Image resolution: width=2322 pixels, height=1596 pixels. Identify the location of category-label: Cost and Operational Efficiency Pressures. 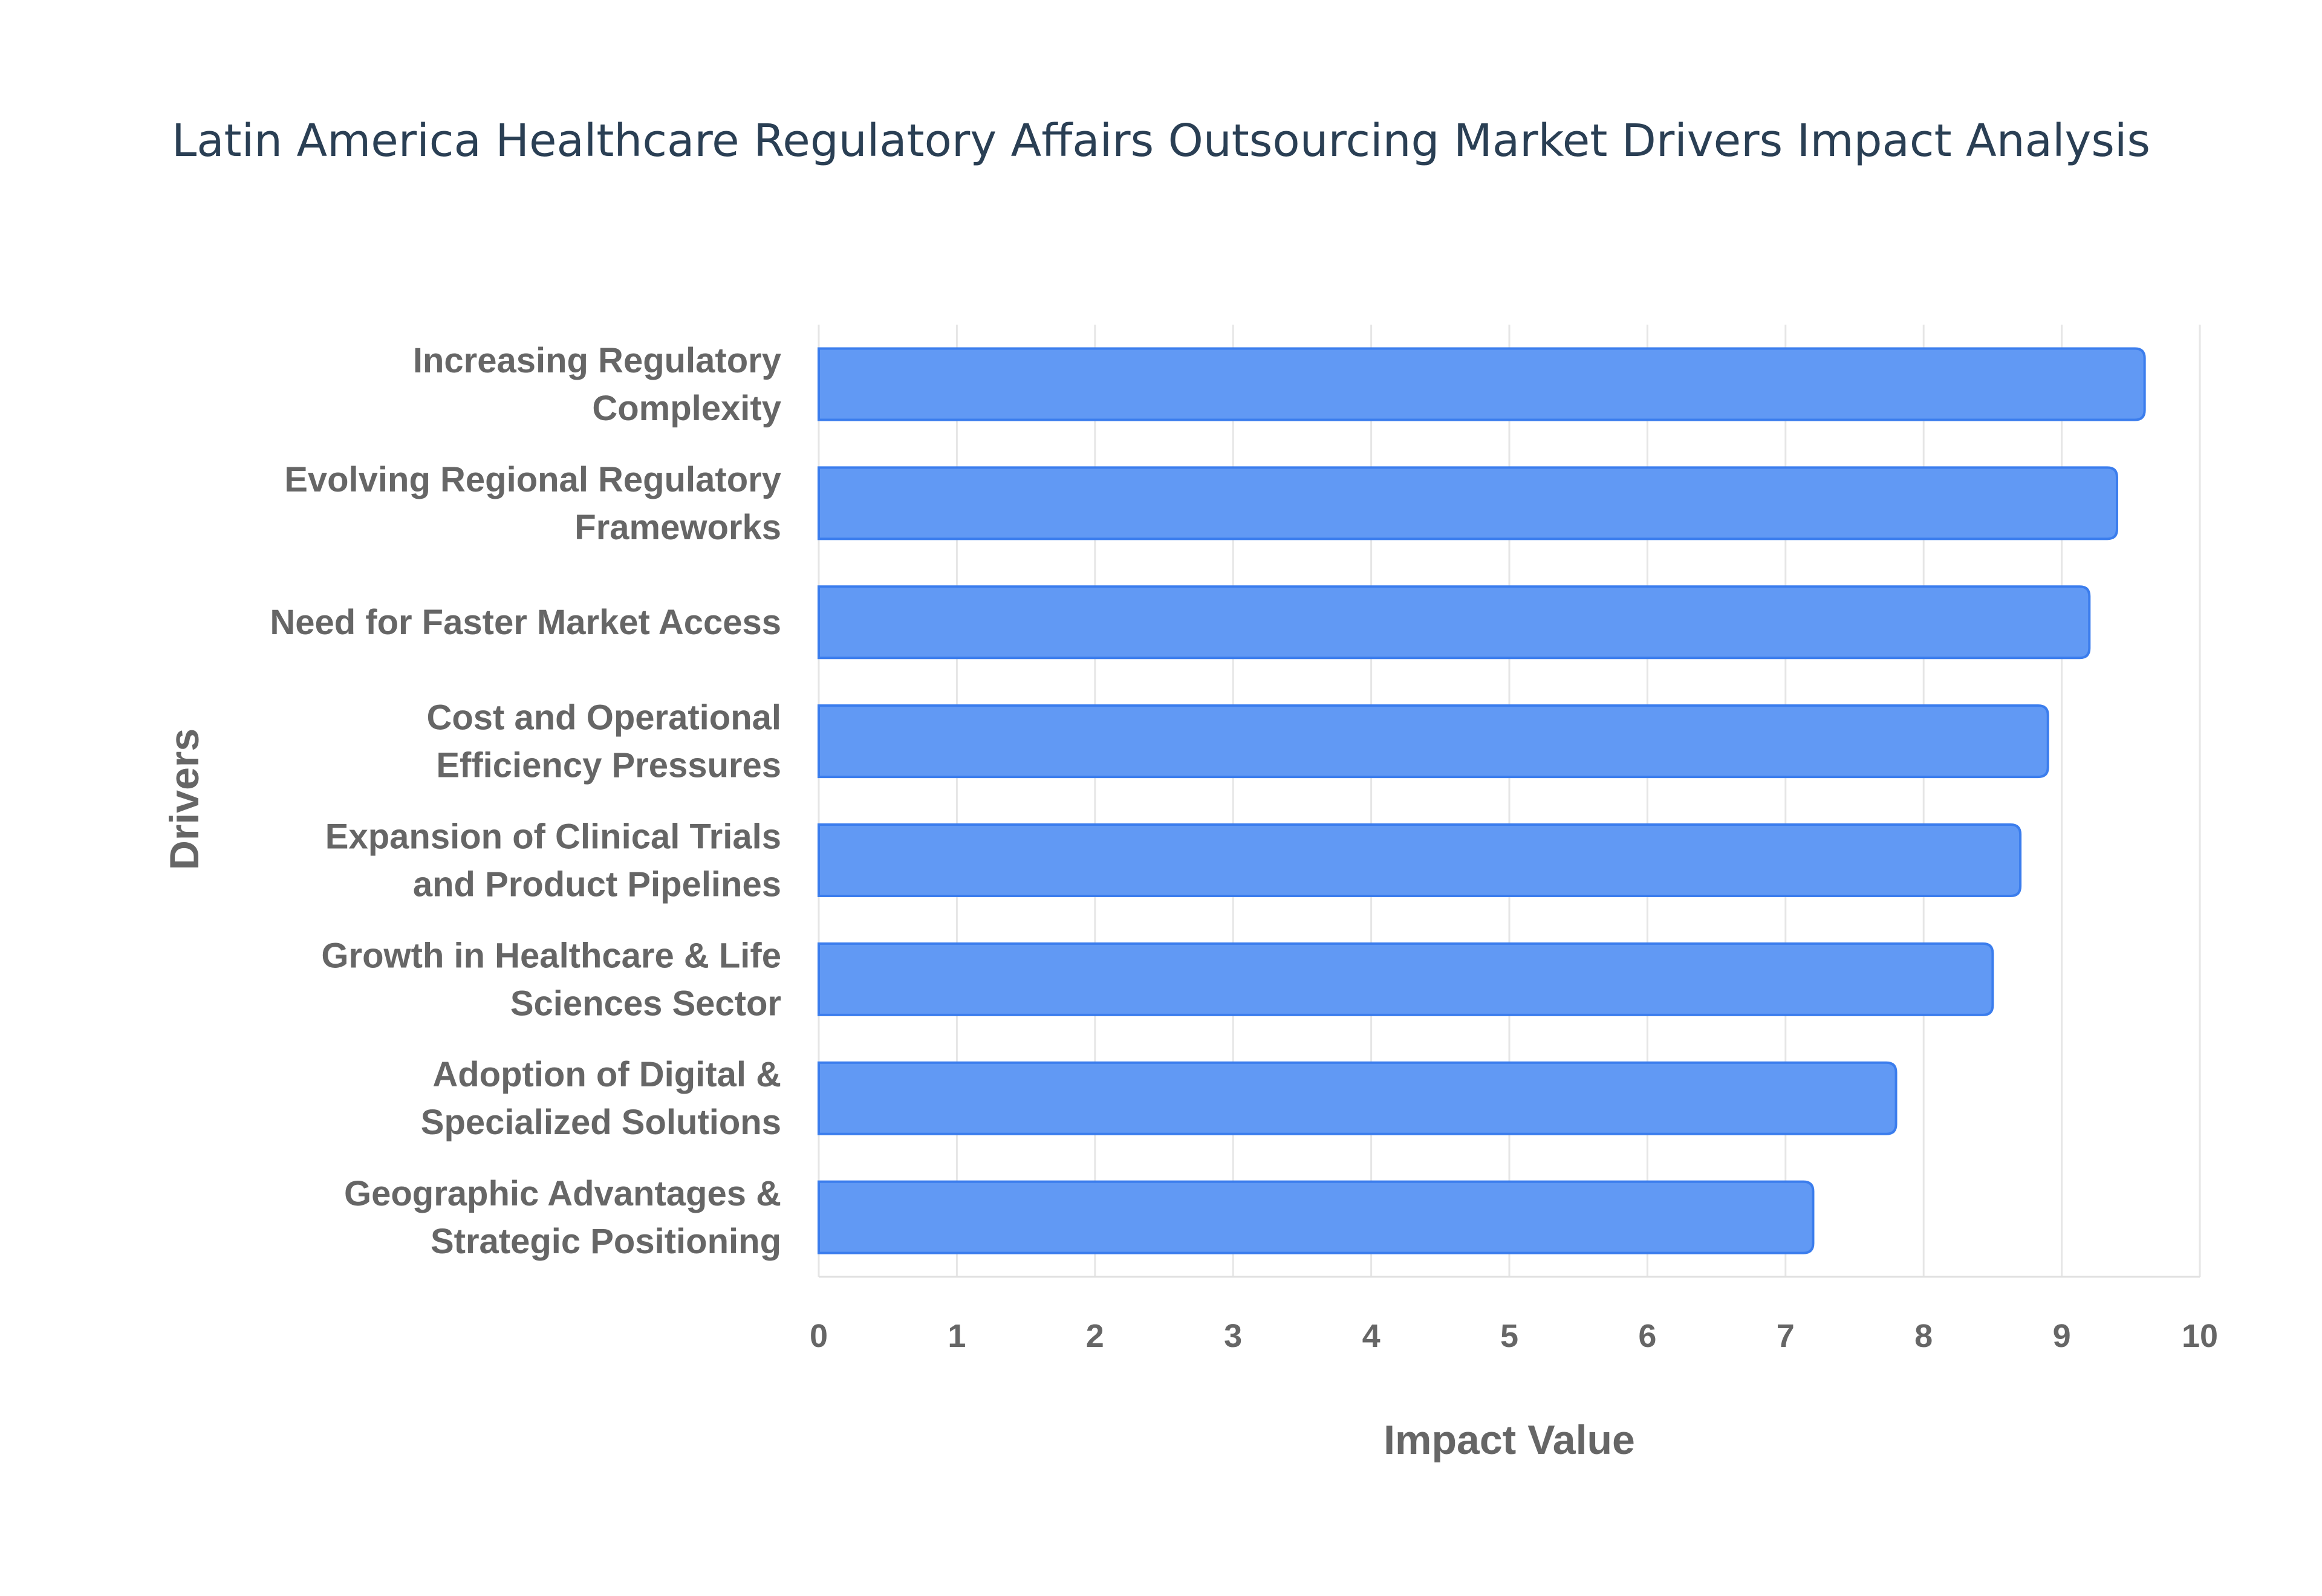
(603, 741).